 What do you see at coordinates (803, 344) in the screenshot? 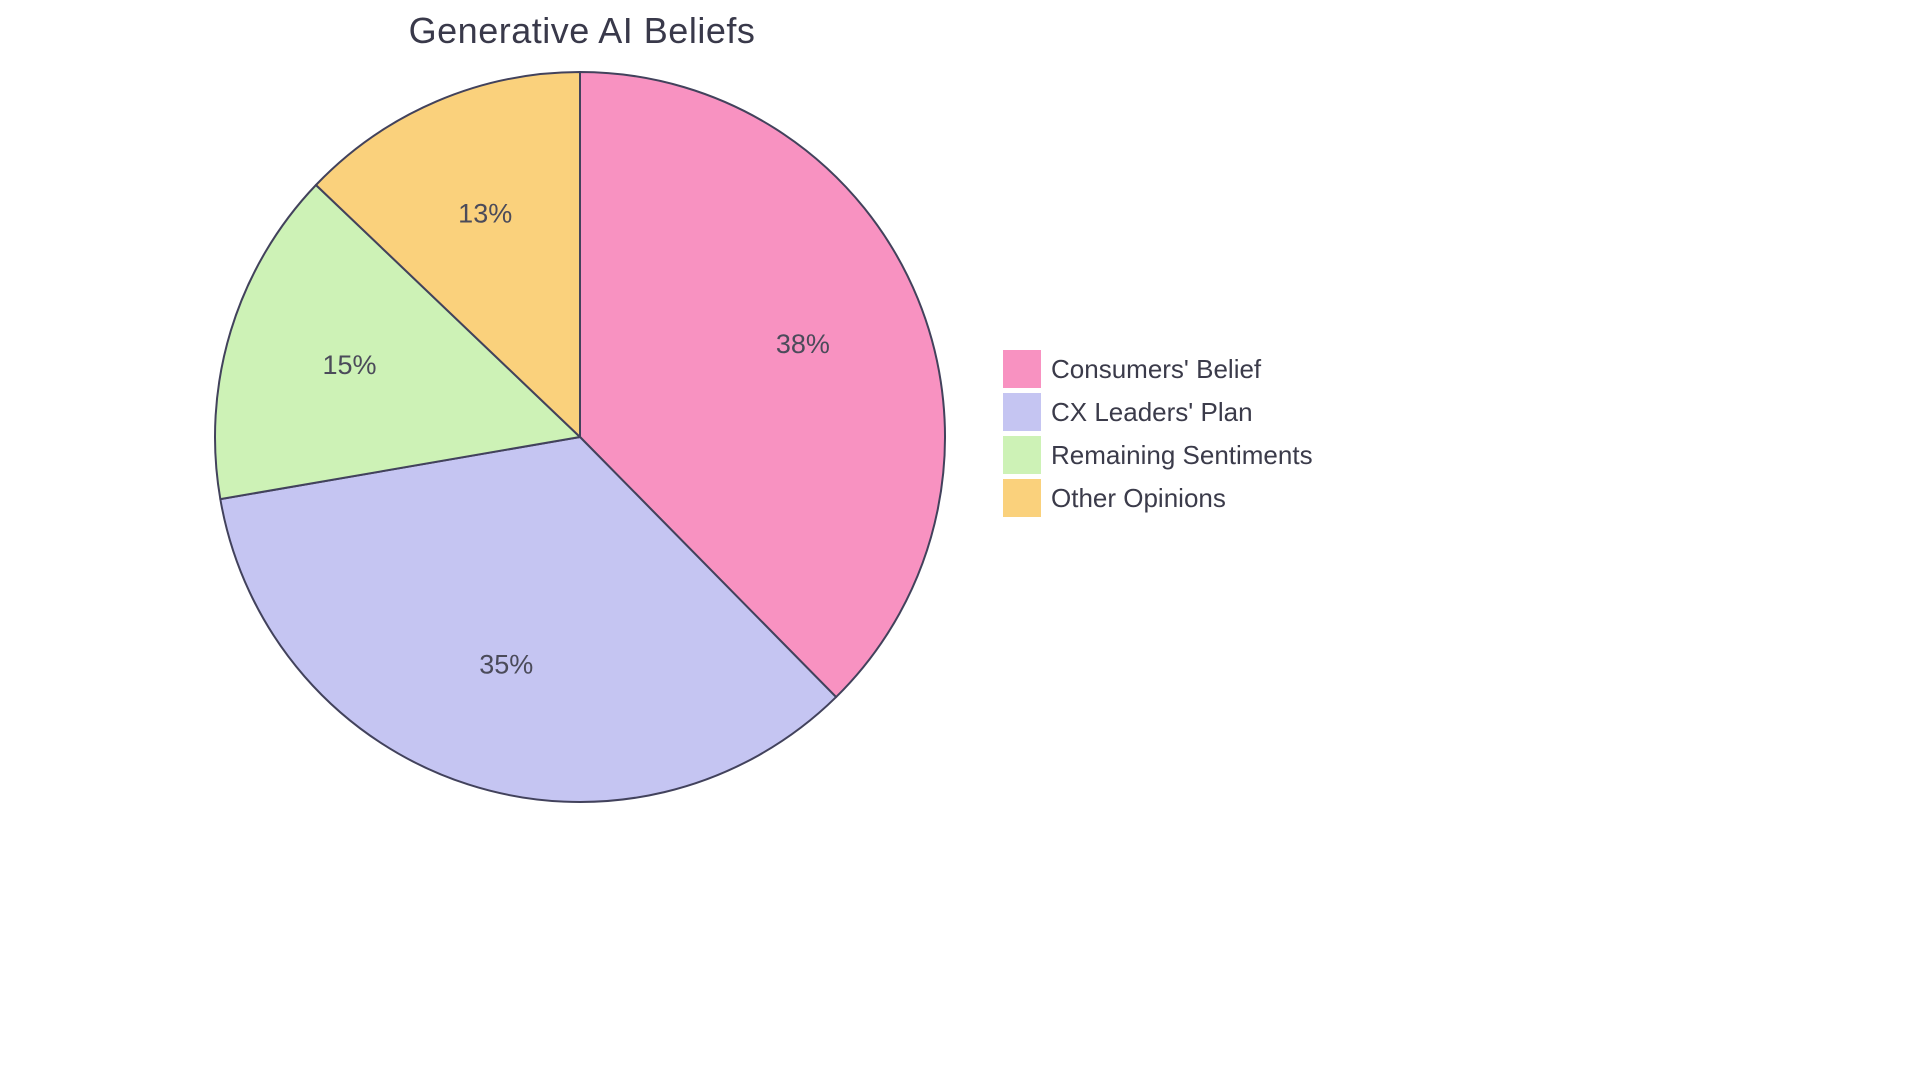
I see `slice-percentage-label: 38%` at bounding box center [803, 344].